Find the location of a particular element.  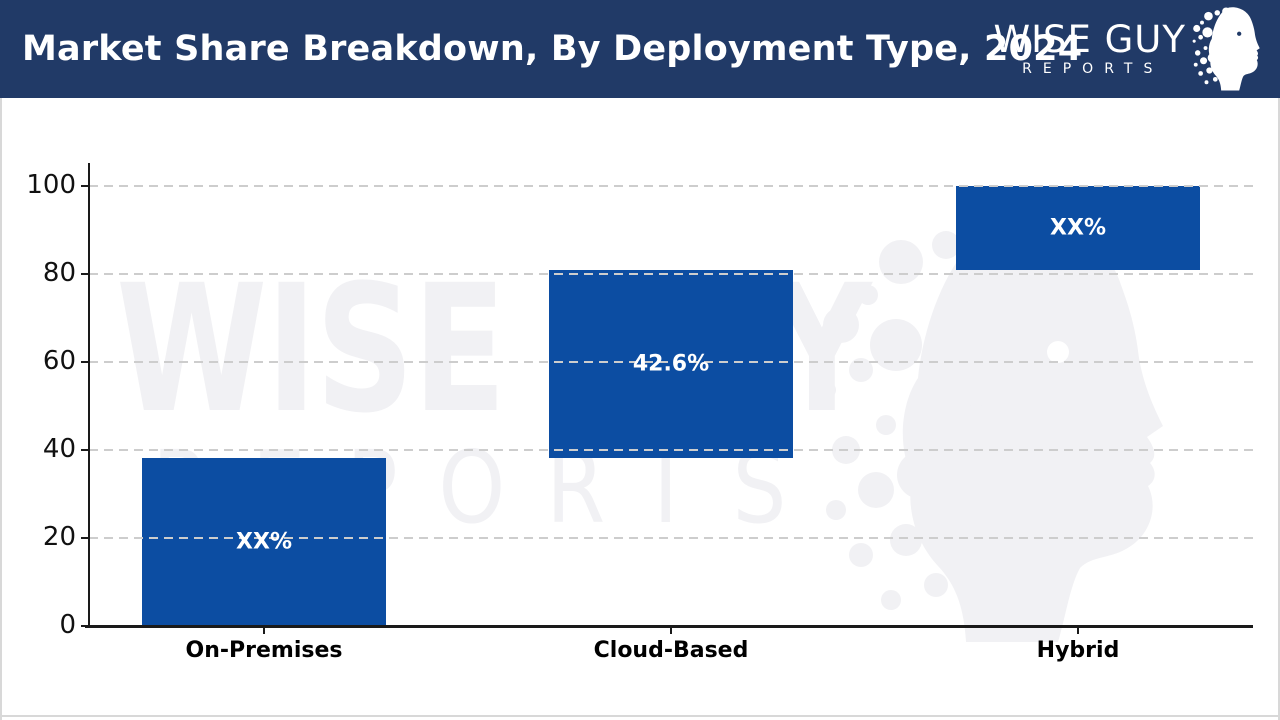

bar-on-premises is located at coordinates (264, 541).